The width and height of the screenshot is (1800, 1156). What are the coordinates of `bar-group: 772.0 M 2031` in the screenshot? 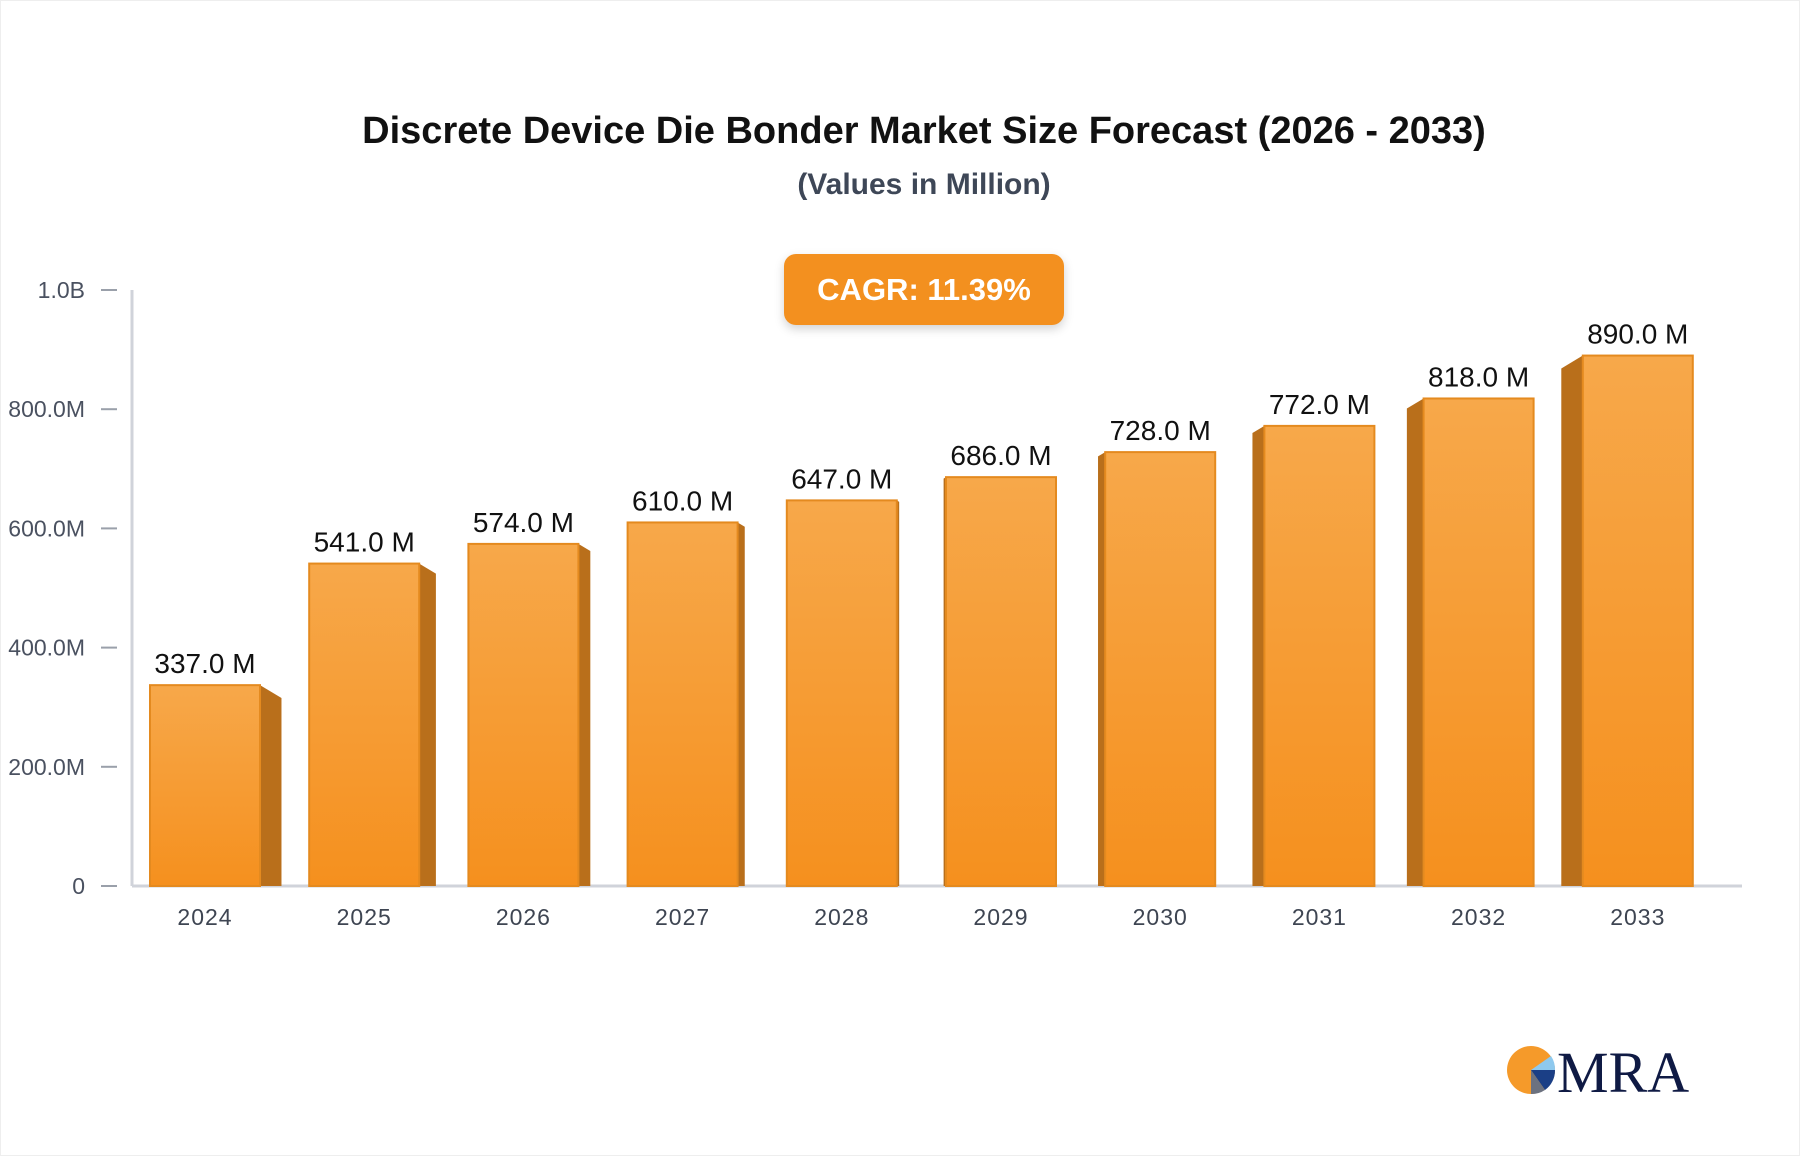 It's located at (1314, 659).